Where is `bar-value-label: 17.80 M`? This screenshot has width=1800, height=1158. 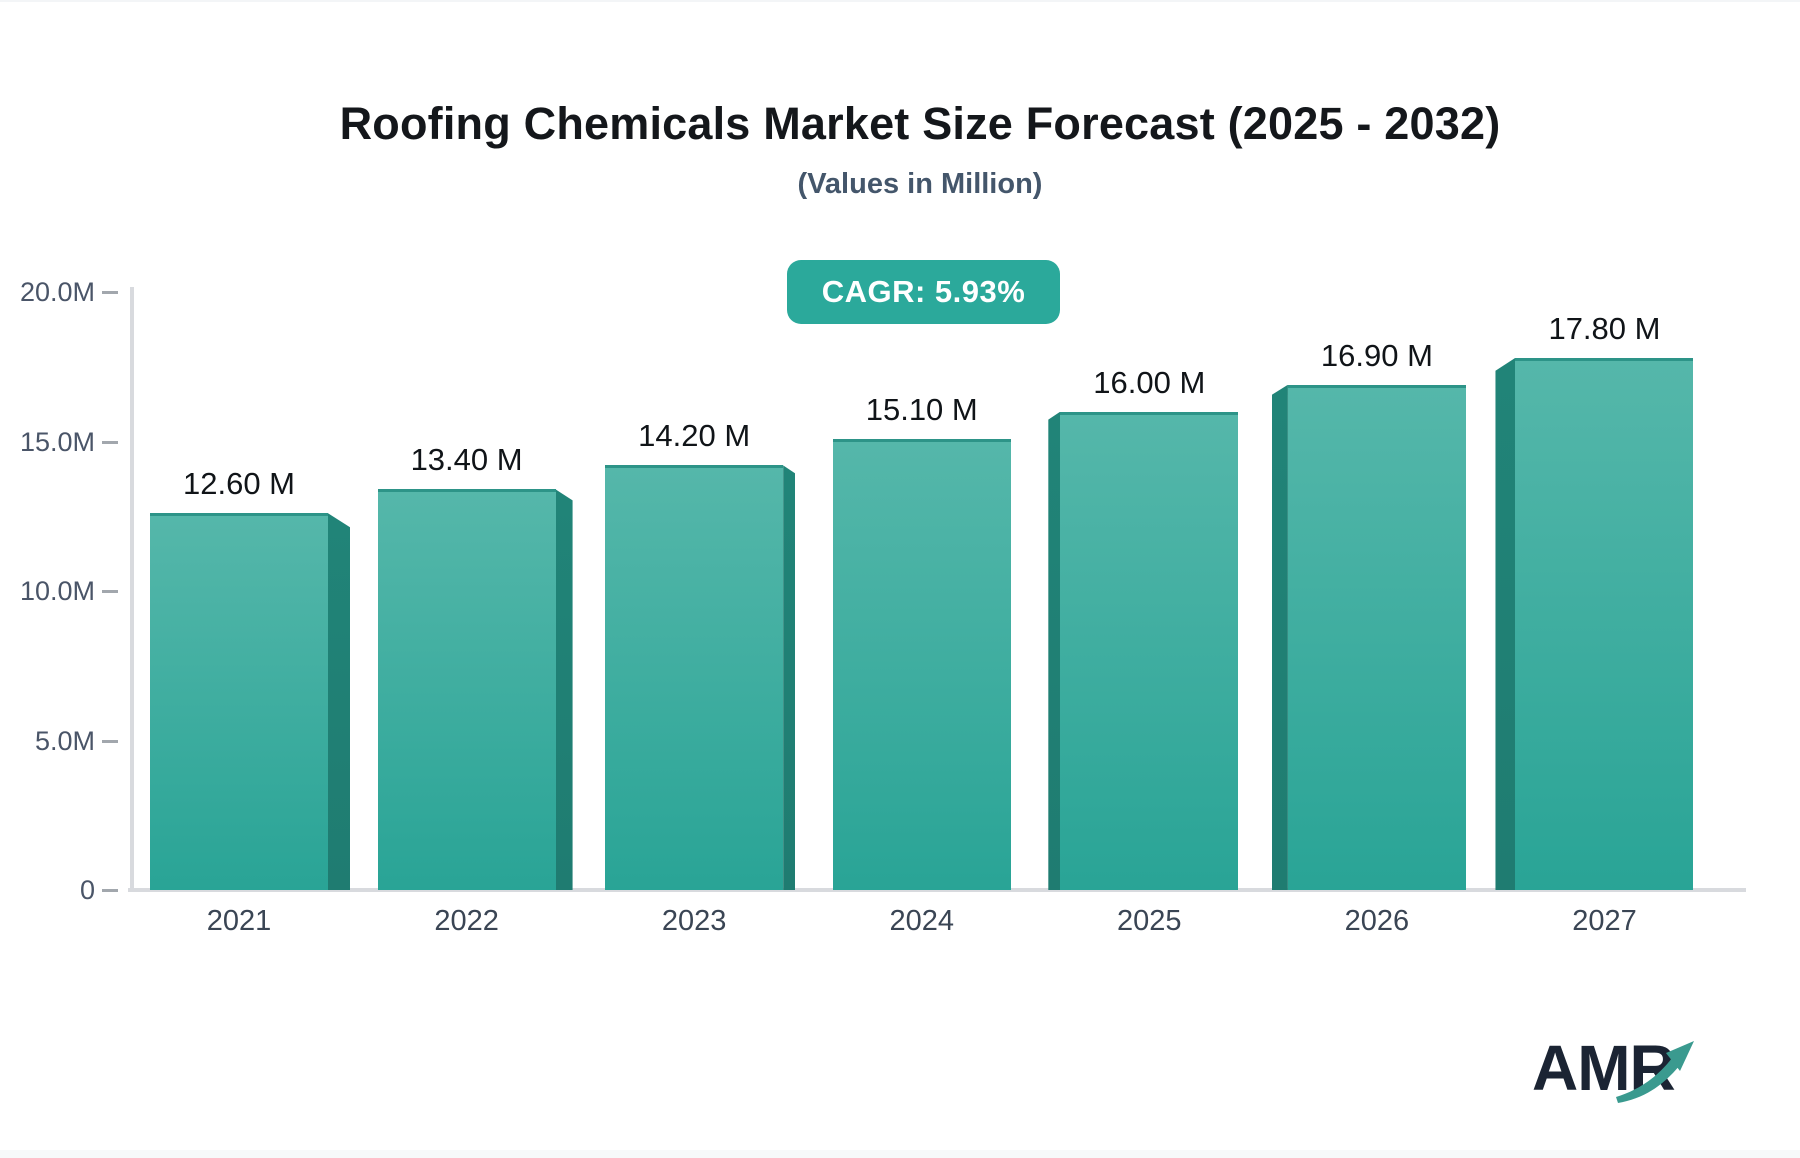
bar-value-label: 17.80 M is located at coordinates (1604, 328).